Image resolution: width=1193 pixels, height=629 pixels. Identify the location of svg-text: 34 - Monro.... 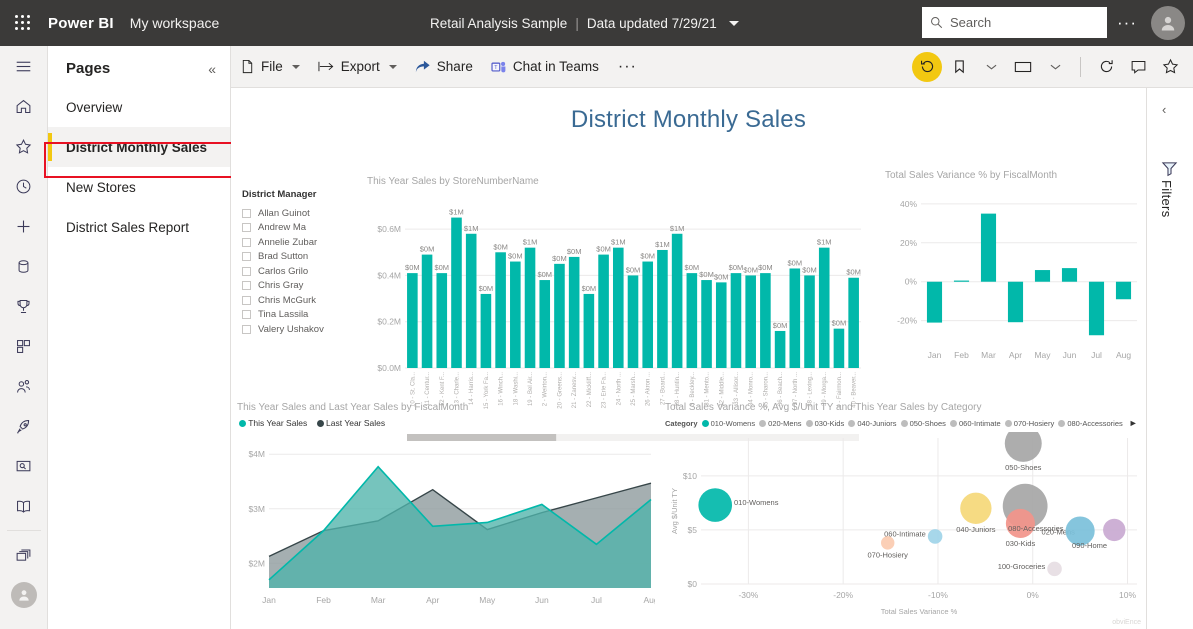
(752, 389).